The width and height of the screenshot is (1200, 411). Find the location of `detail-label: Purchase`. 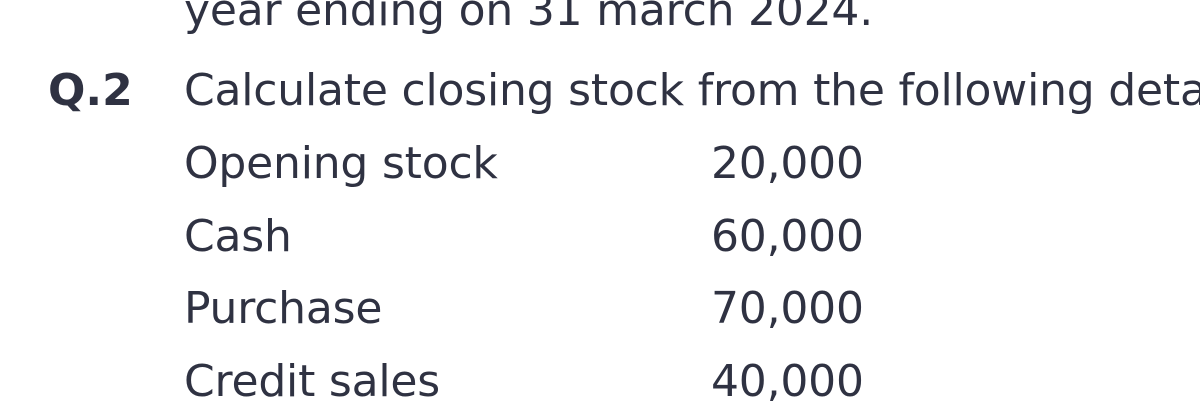

detail-label: Purchase is located at coordinates (283, 308).